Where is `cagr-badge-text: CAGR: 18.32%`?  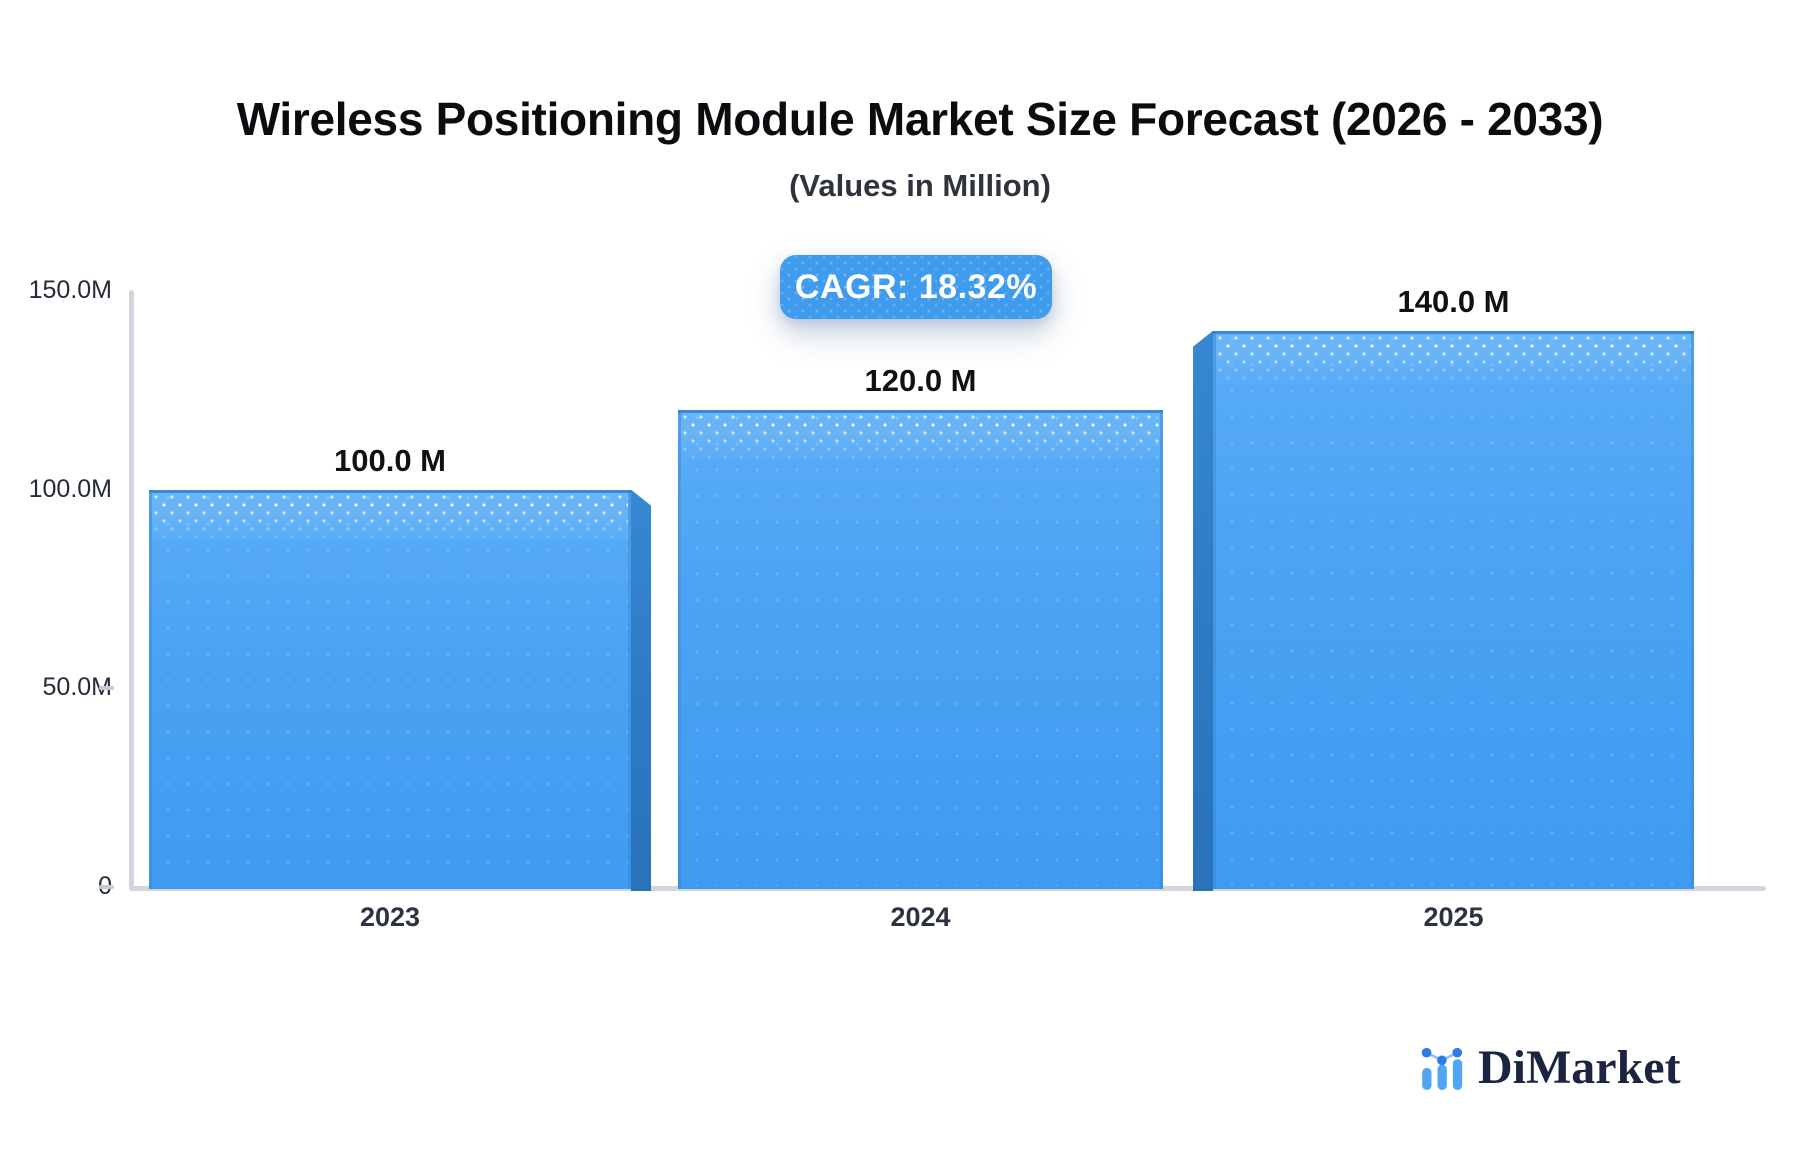
cagr-badge-text: CAGR: 18.32% is located at coordinates (916, 286).